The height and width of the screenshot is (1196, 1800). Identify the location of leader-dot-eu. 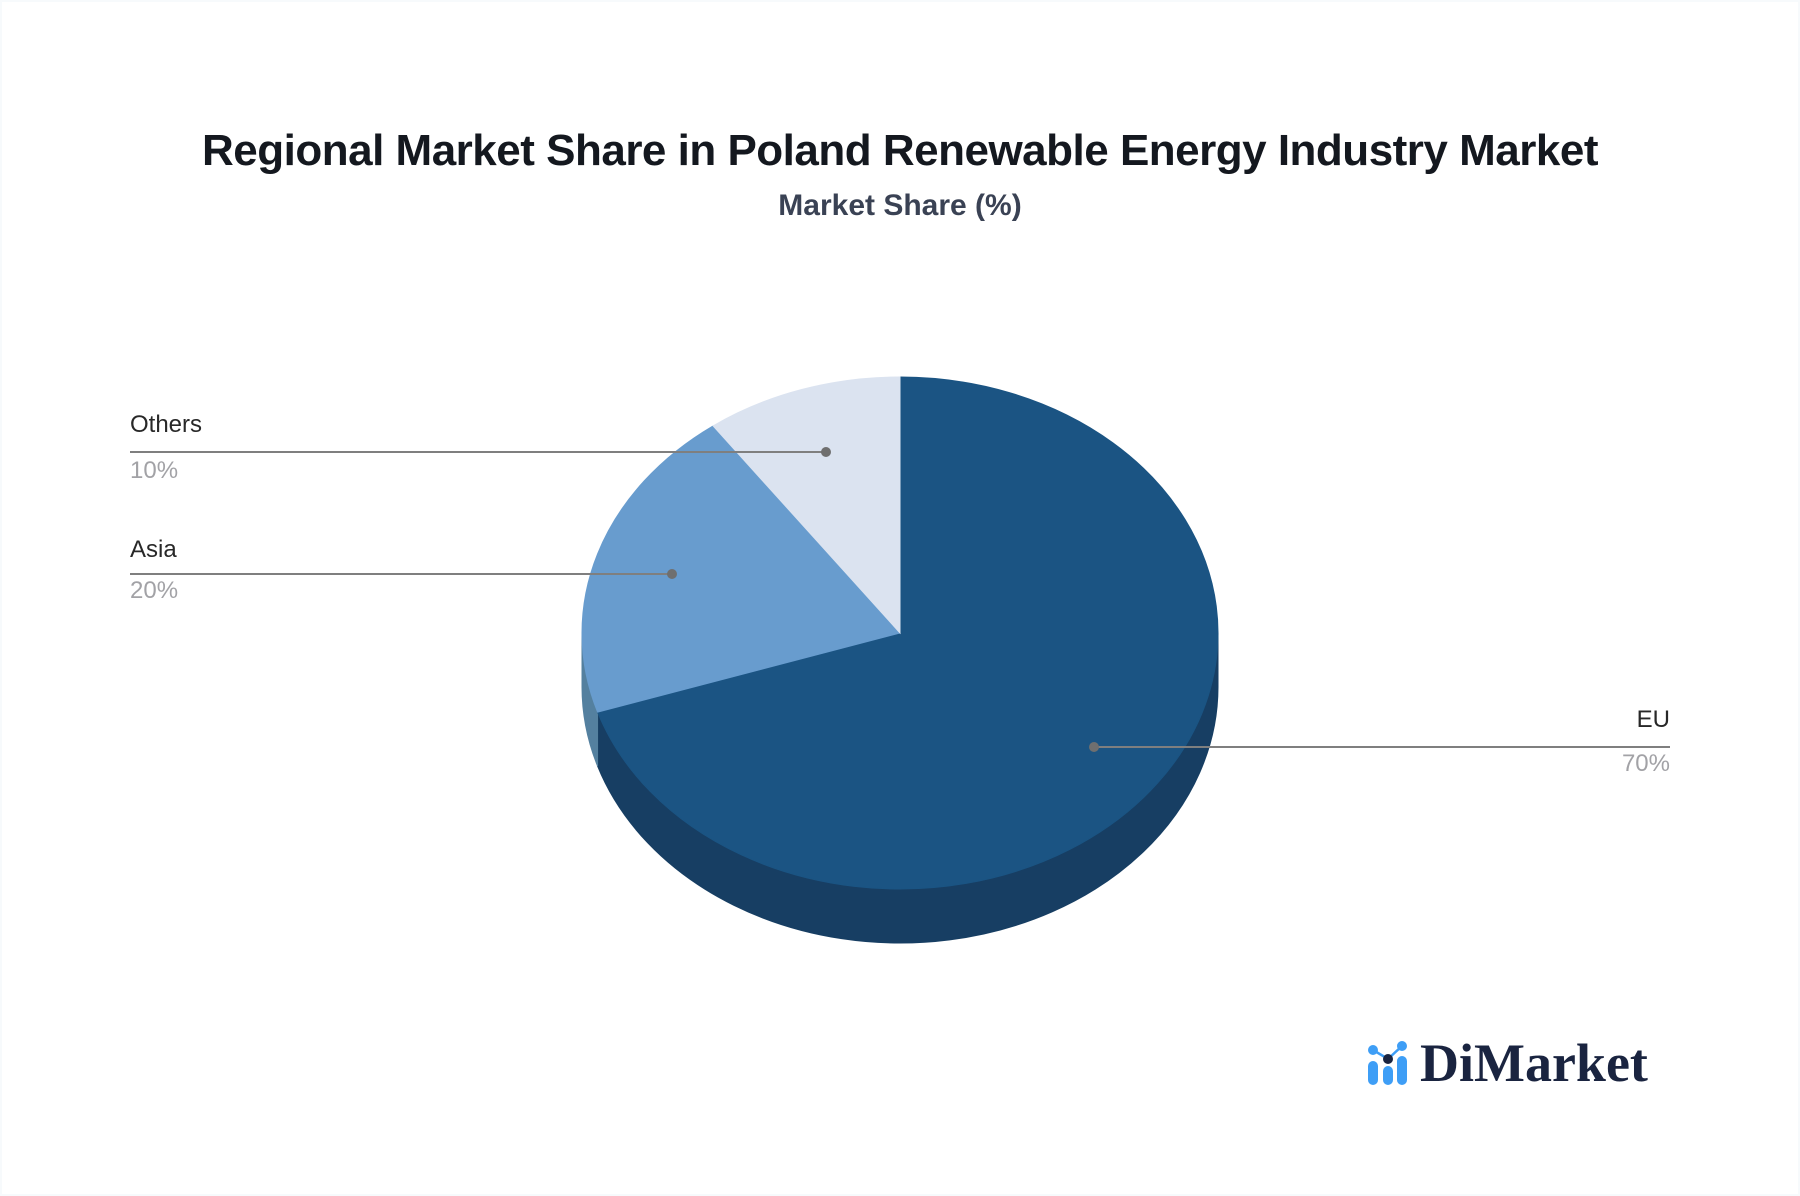
(1094, 747).